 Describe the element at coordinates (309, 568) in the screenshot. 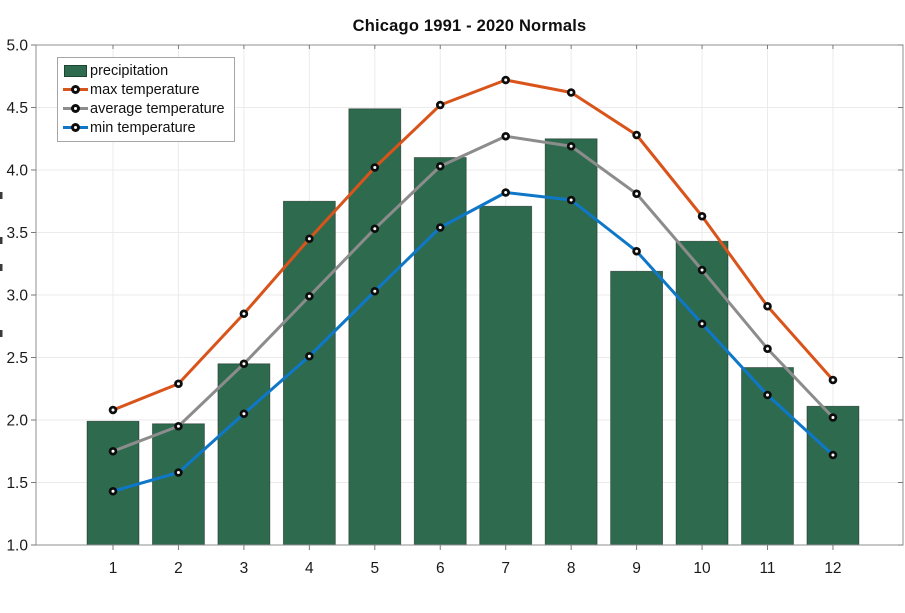

I see `x-tick-label: 4` at that location.